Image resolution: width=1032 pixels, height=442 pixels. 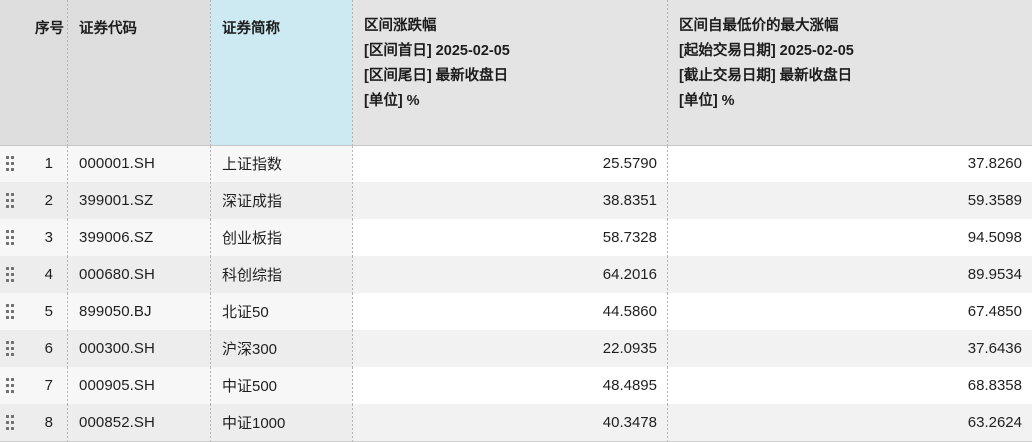 I want to click on column-header-index: 序号, so click(x=44, y=73).